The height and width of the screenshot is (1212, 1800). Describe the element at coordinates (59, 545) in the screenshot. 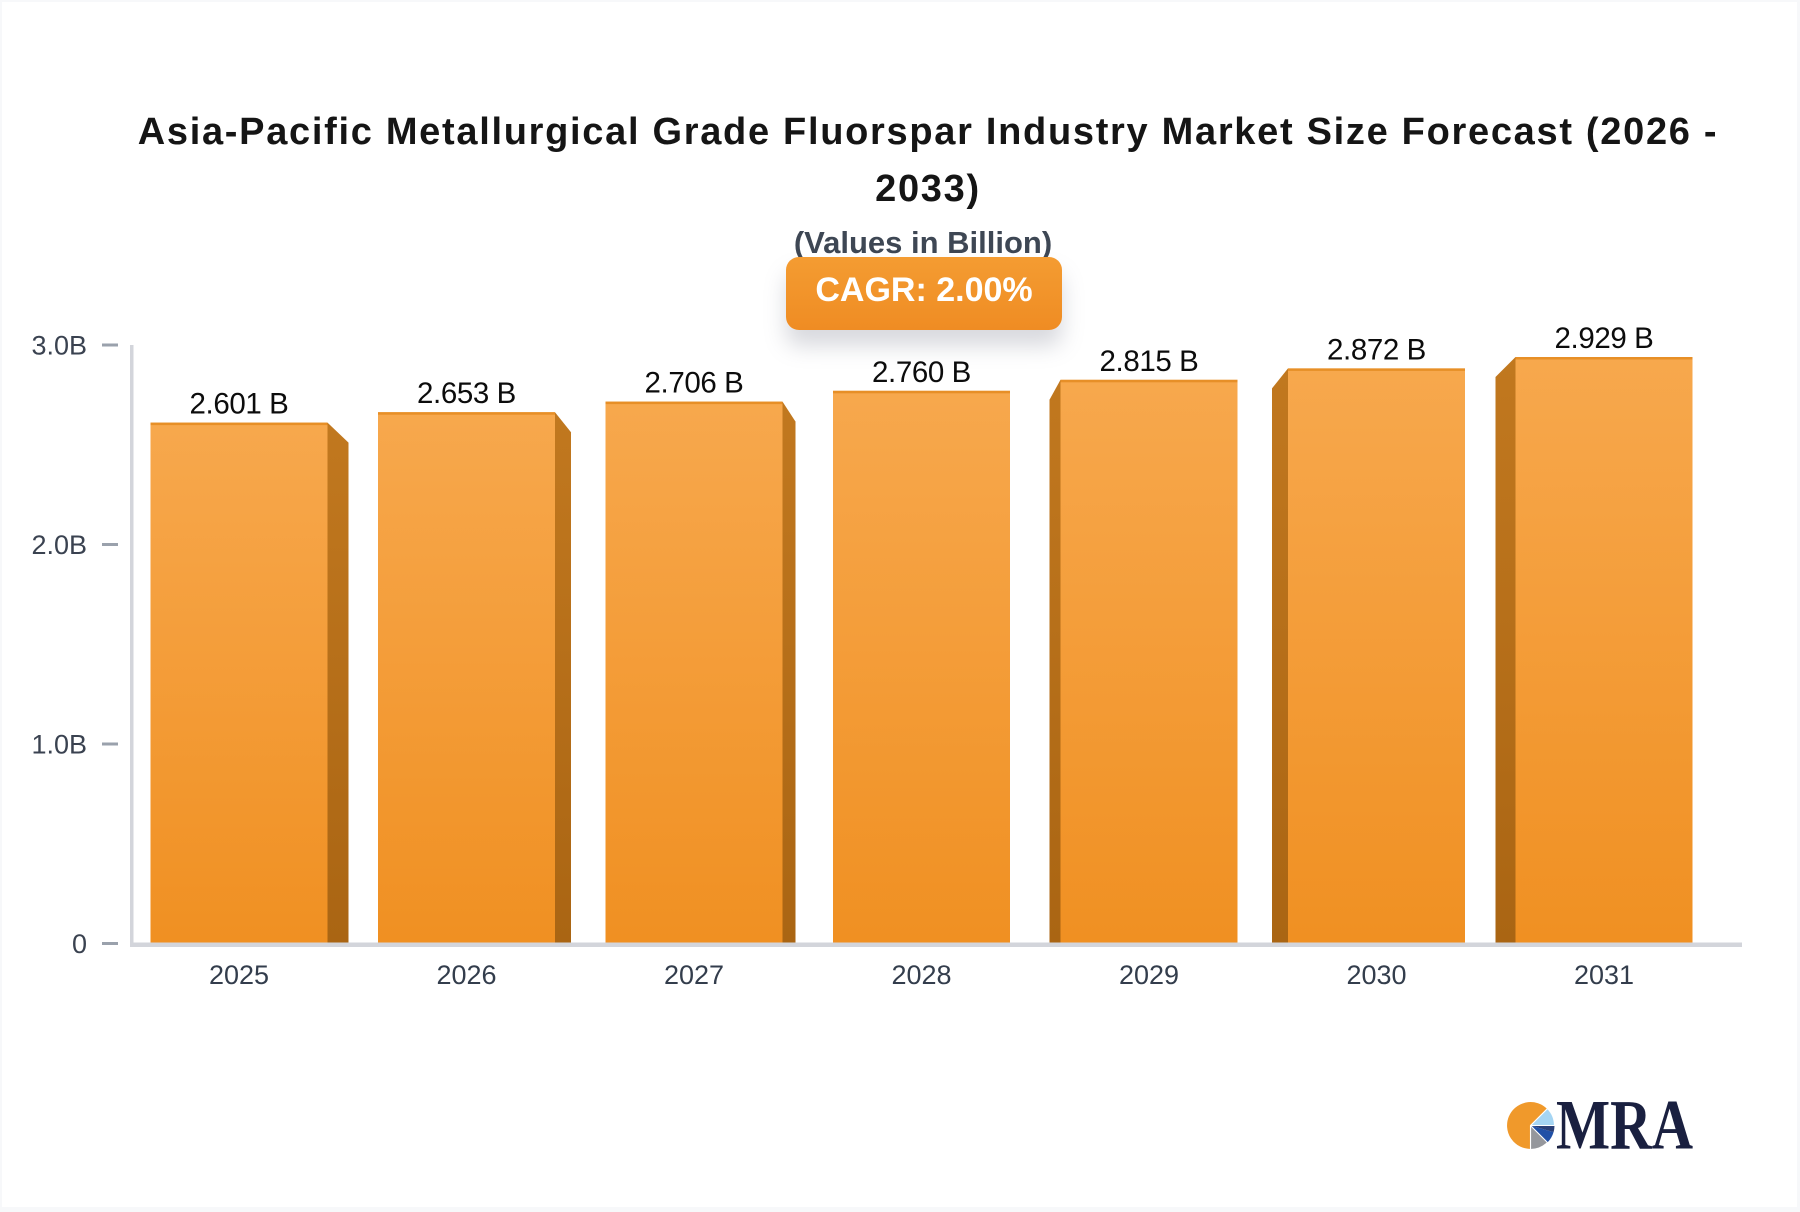

I see `svg-text: 2.0B` at that location.